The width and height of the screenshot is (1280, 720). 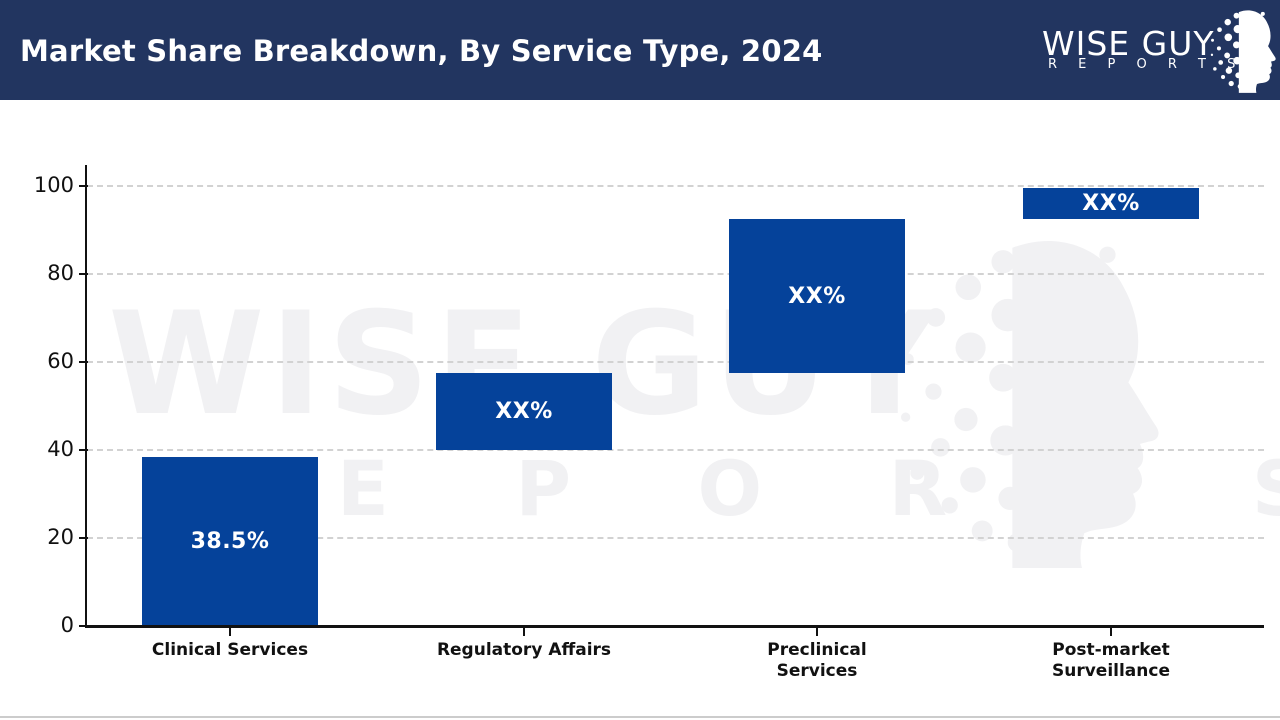 I want to click on x-axis-category-label: Preclinical Services, so click(x=817, y=661).